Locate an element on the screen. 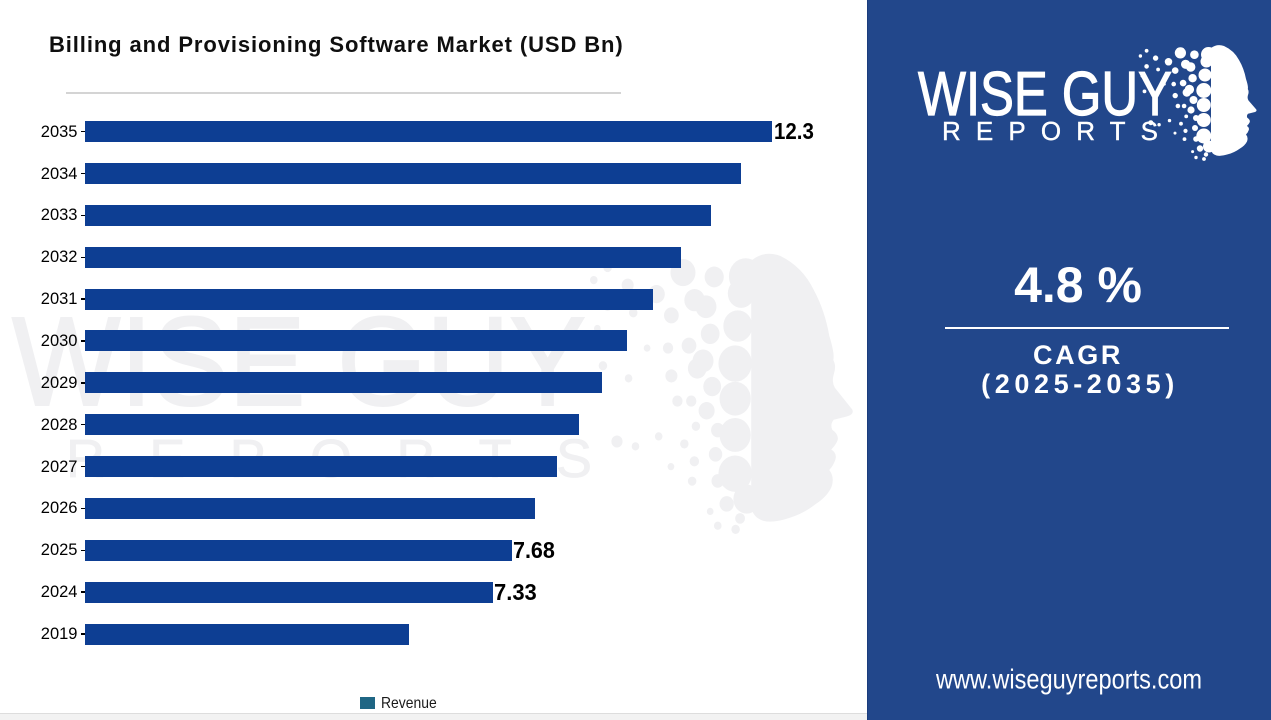 The width and height of the screenshot is (1271, 720). svg-text: www.wiseguyreports.com is located at coordinates (1068, 679).